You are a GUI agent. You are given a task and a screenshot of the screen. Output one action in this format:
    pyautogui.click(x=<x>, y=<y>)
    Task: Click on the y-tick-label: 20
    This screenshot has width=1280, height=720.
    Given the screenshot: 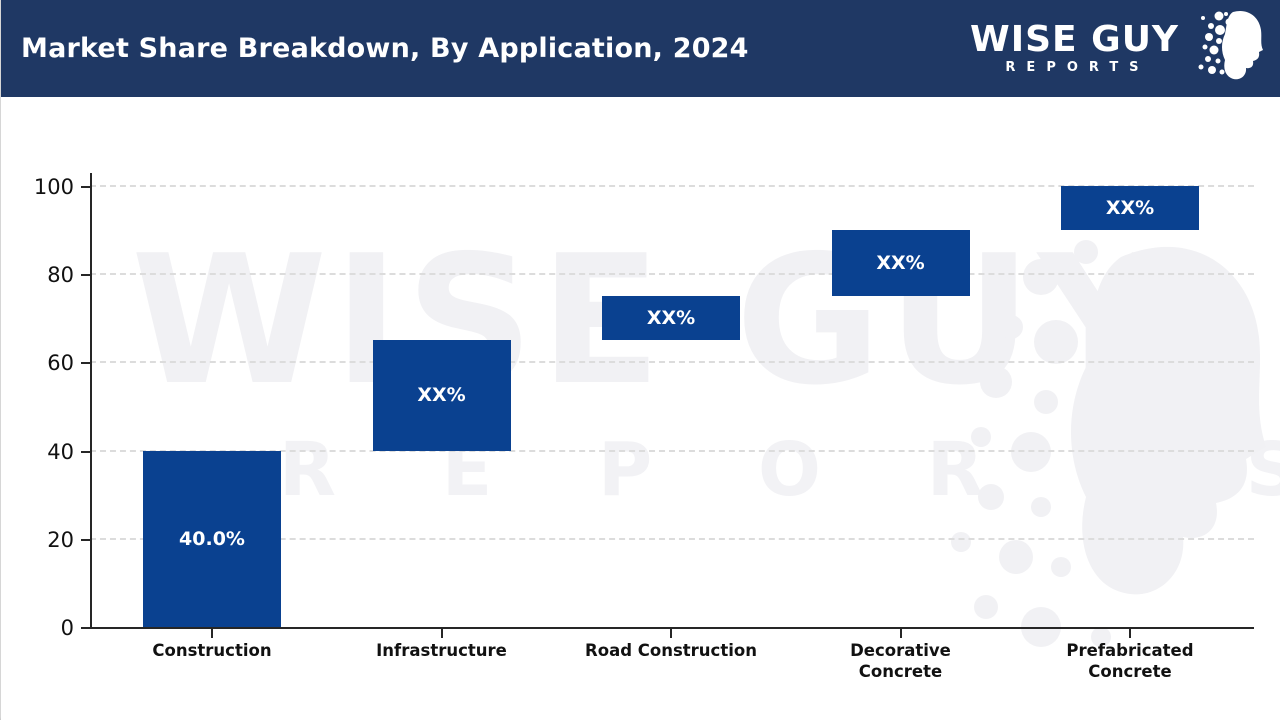 What is the action you would take?
    pyautogui.click(x=60, y=539)
    